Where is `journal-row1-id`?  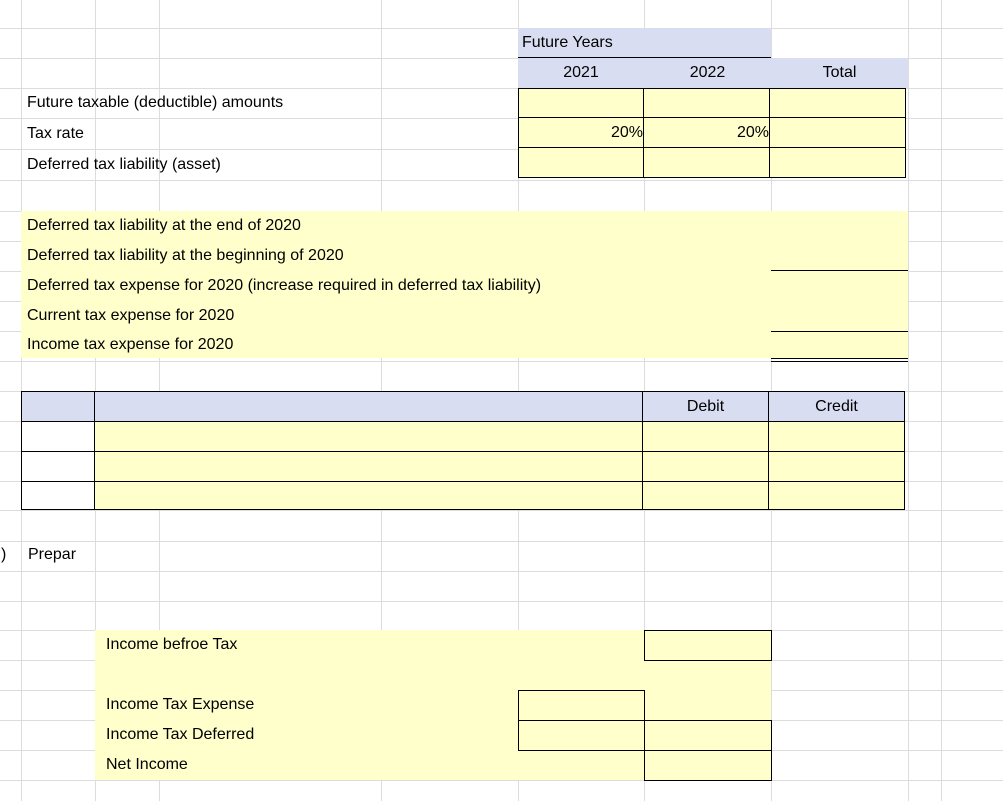
journal-row1-id is located at coordinates (58, 436).